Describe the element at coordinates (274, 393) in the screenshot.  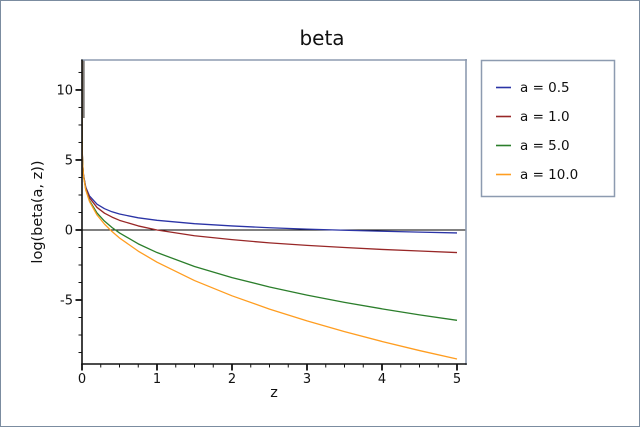
I see `x-axis-label: z` at that location.